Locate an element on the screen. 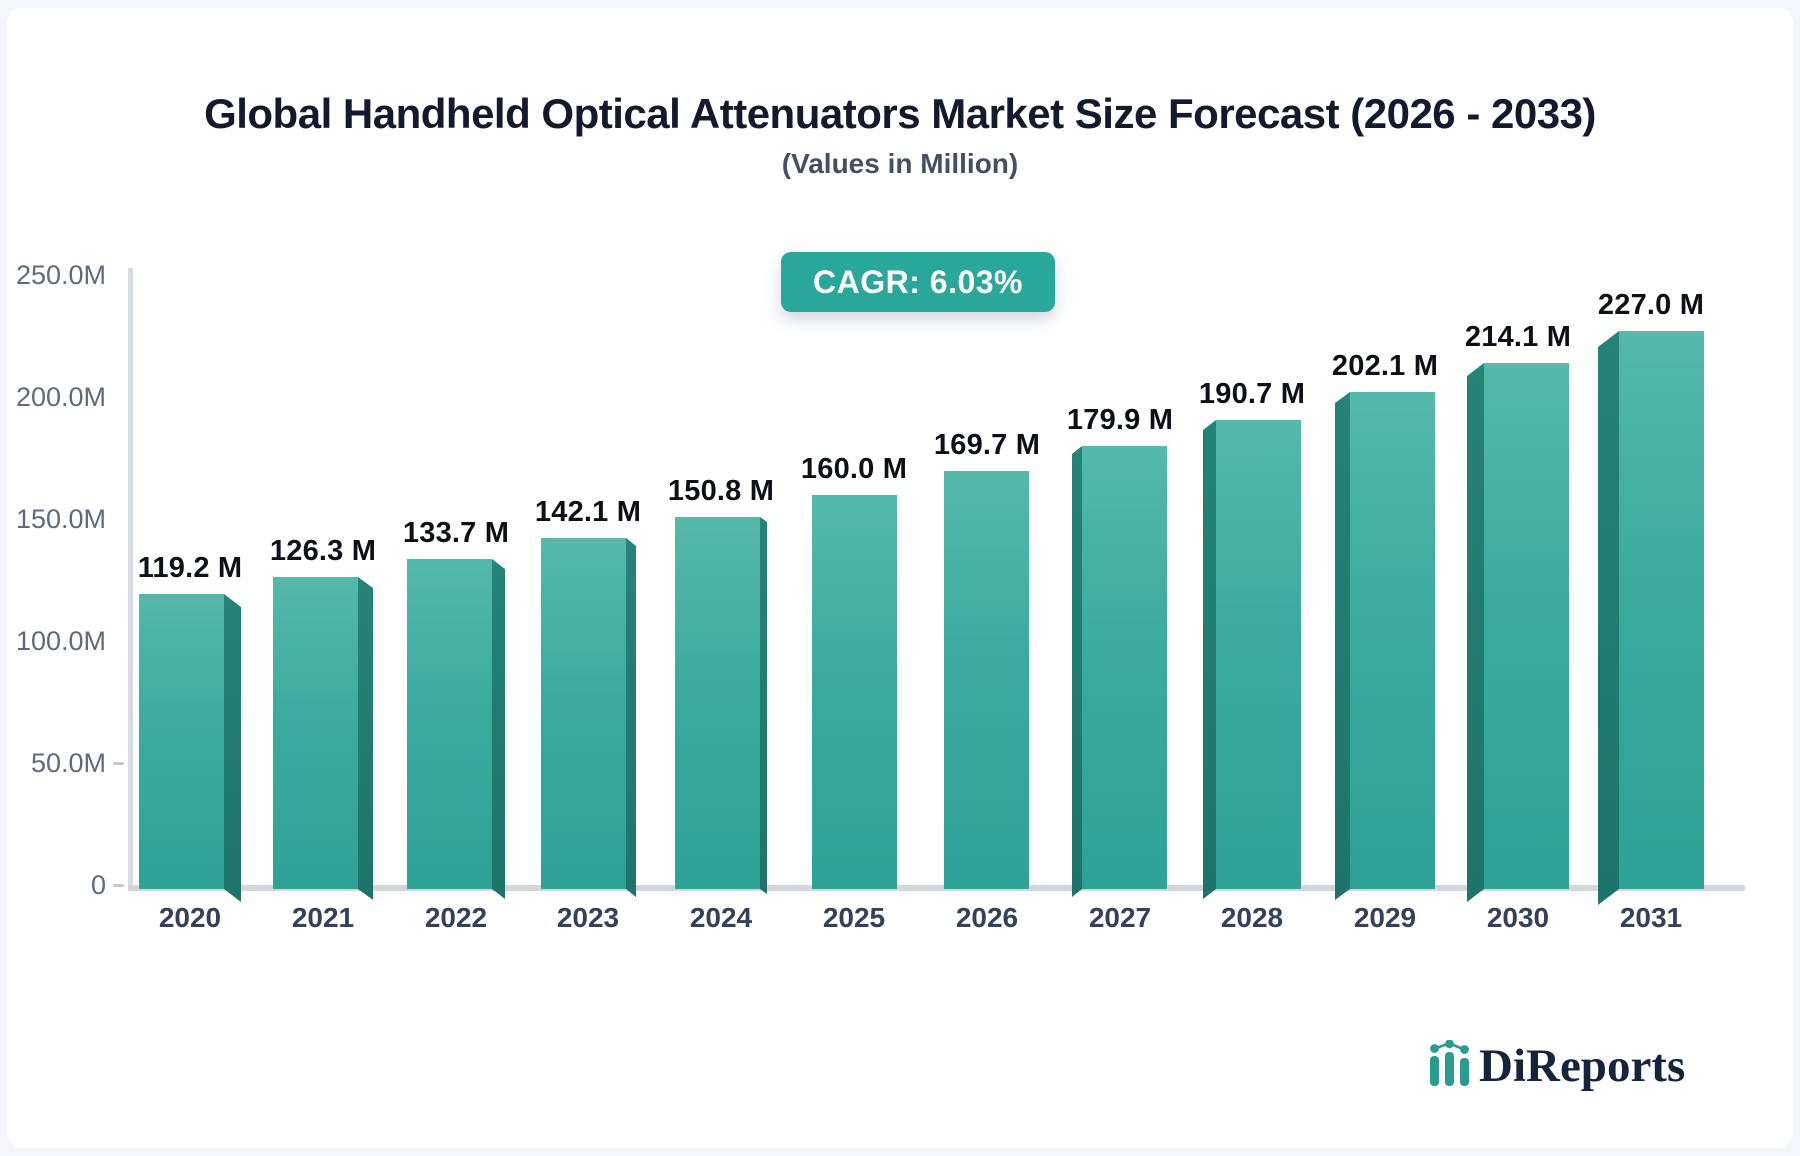 Image resolution: width=1800 pixels, height=1156 pixels. cagr-badge: CAGR: 6.03% is located at coordinates (918, 282).